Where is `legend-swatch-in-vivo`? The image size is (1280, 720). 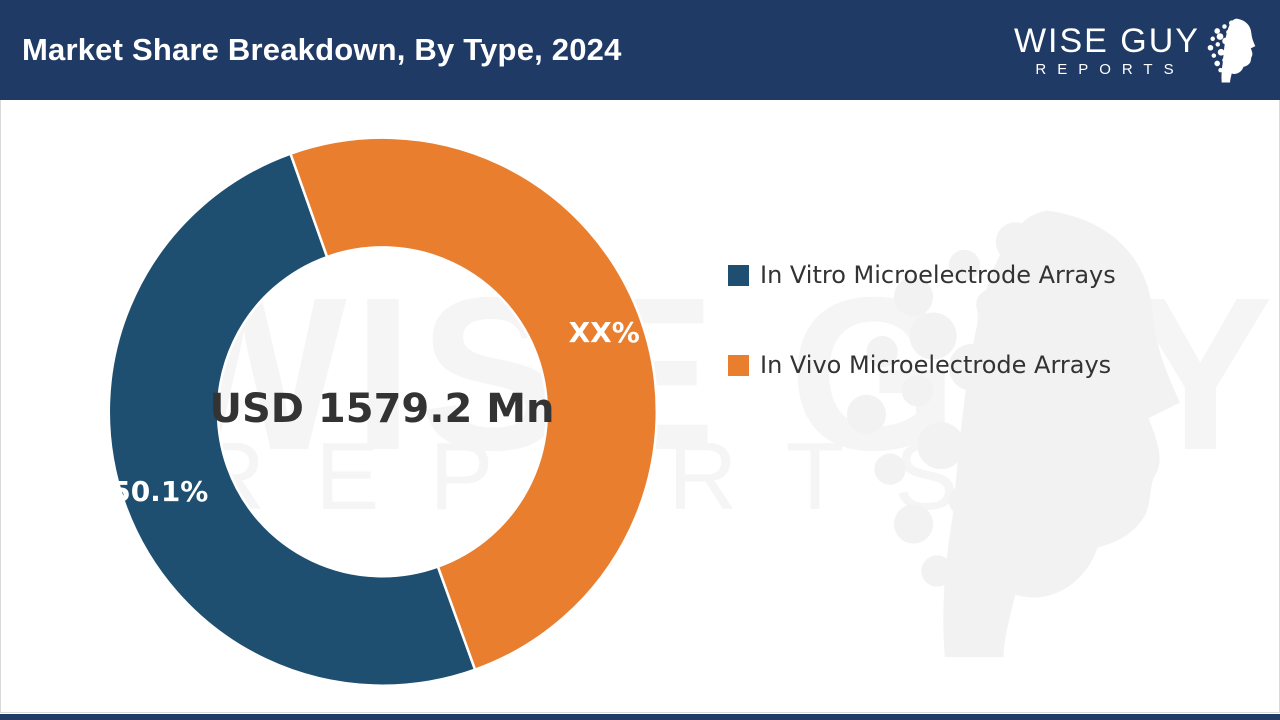
legend-swatch-in-vivo is located at coordinates (738, 365).